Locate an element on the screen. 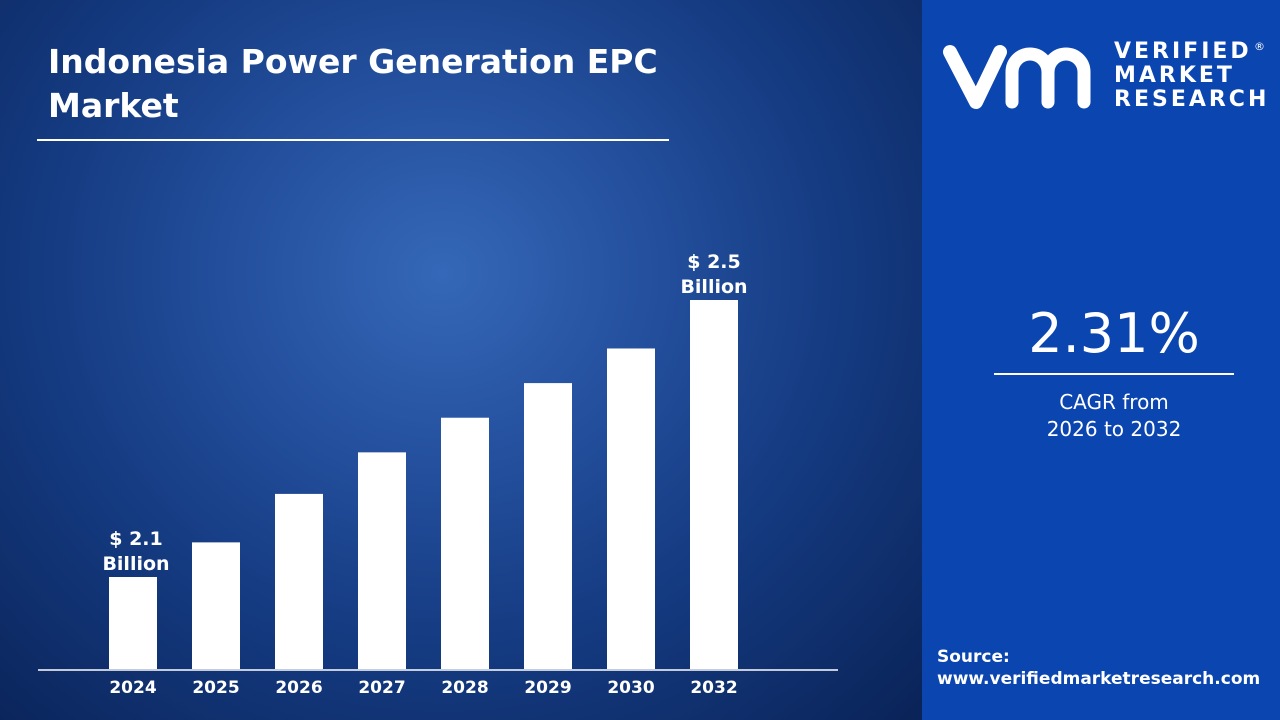 The height and width of the screenshot is (720, 1280). brand-name: VERIFIED MARKET RESEARCH is located at coordinates (1191, 76).